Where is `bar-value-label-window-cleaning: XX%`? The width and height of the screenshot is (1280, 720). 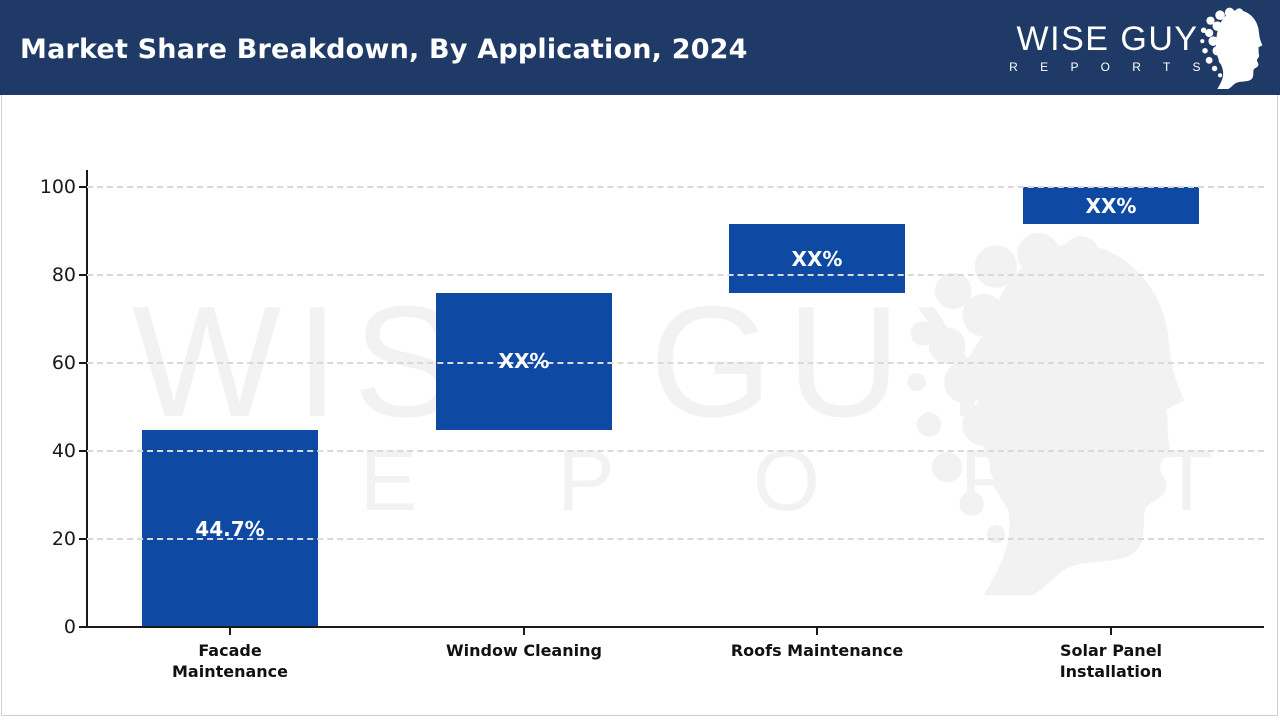 bar-value-label-window-cleaning: XX% is located at coordinates (524, 361).